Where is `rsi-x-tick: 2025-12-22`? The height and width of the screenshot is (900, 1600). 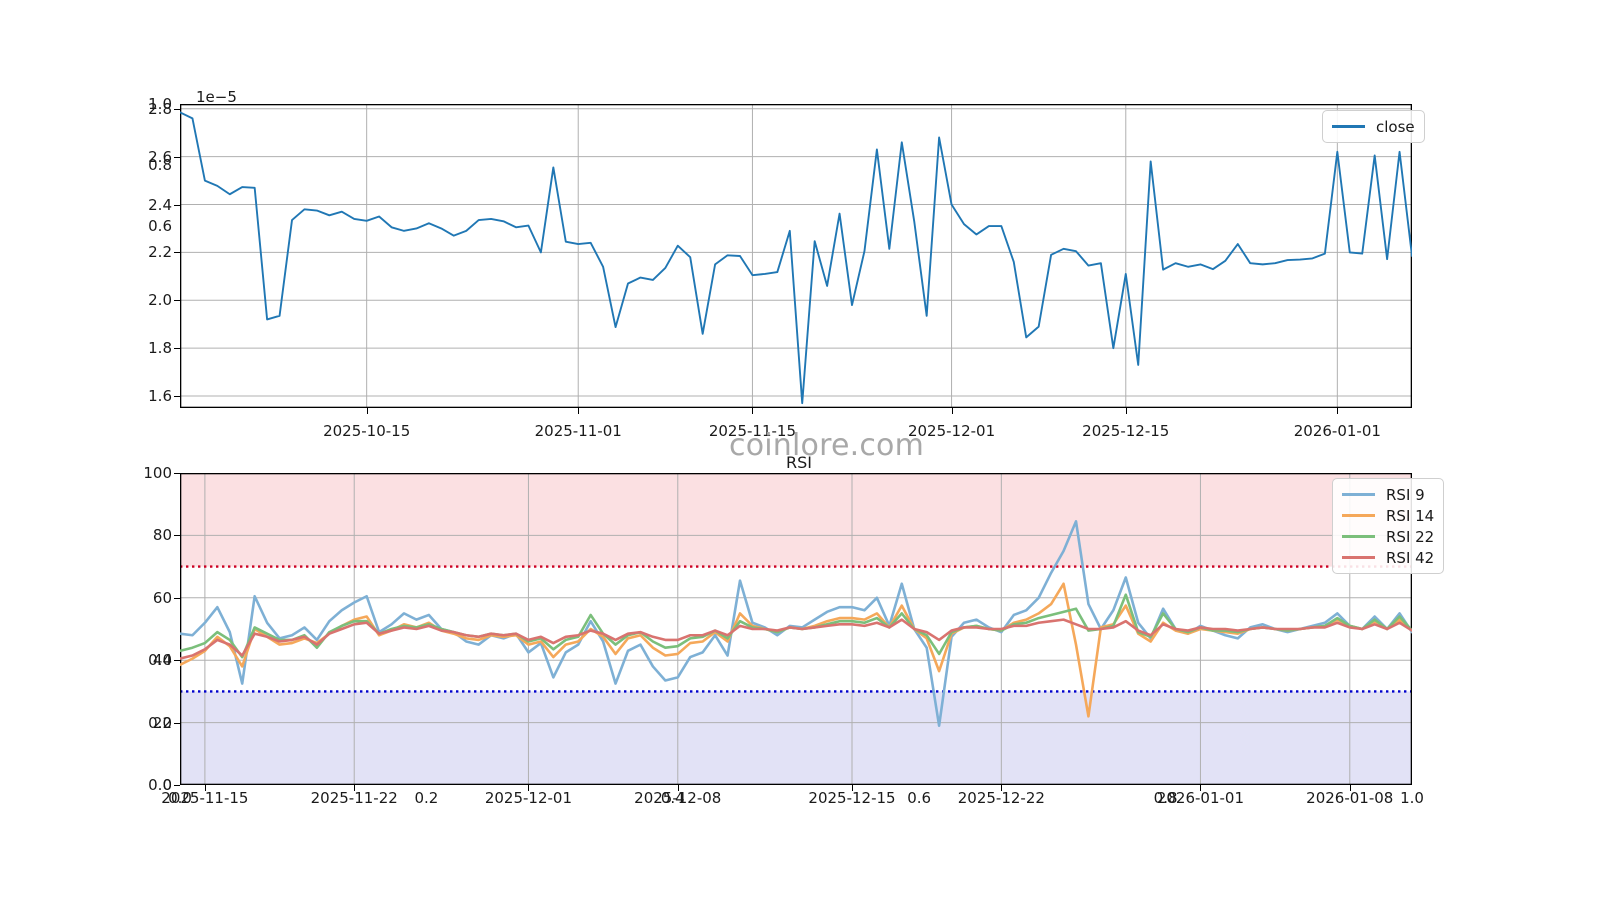 rsi-x-tick: 2025-12-22 is located at coordinates (1001, 798).